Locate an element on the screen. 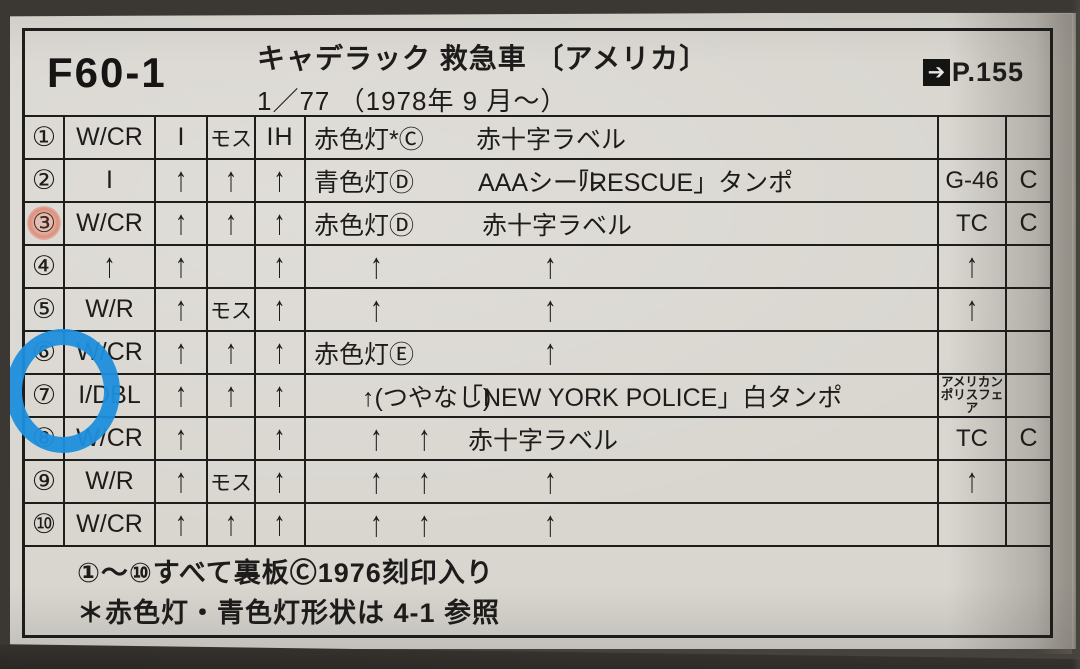  cell-note: アメリカン ポリスフェア is located at coordinates (973, 395).